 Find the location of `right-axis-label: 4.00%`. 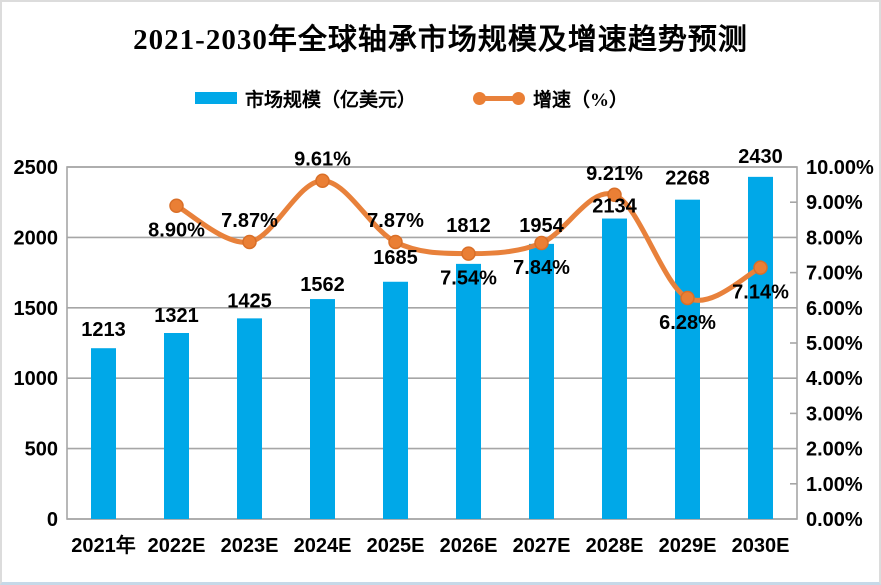

right-axis-label: 4.00% is located at coordinates (834, 379).